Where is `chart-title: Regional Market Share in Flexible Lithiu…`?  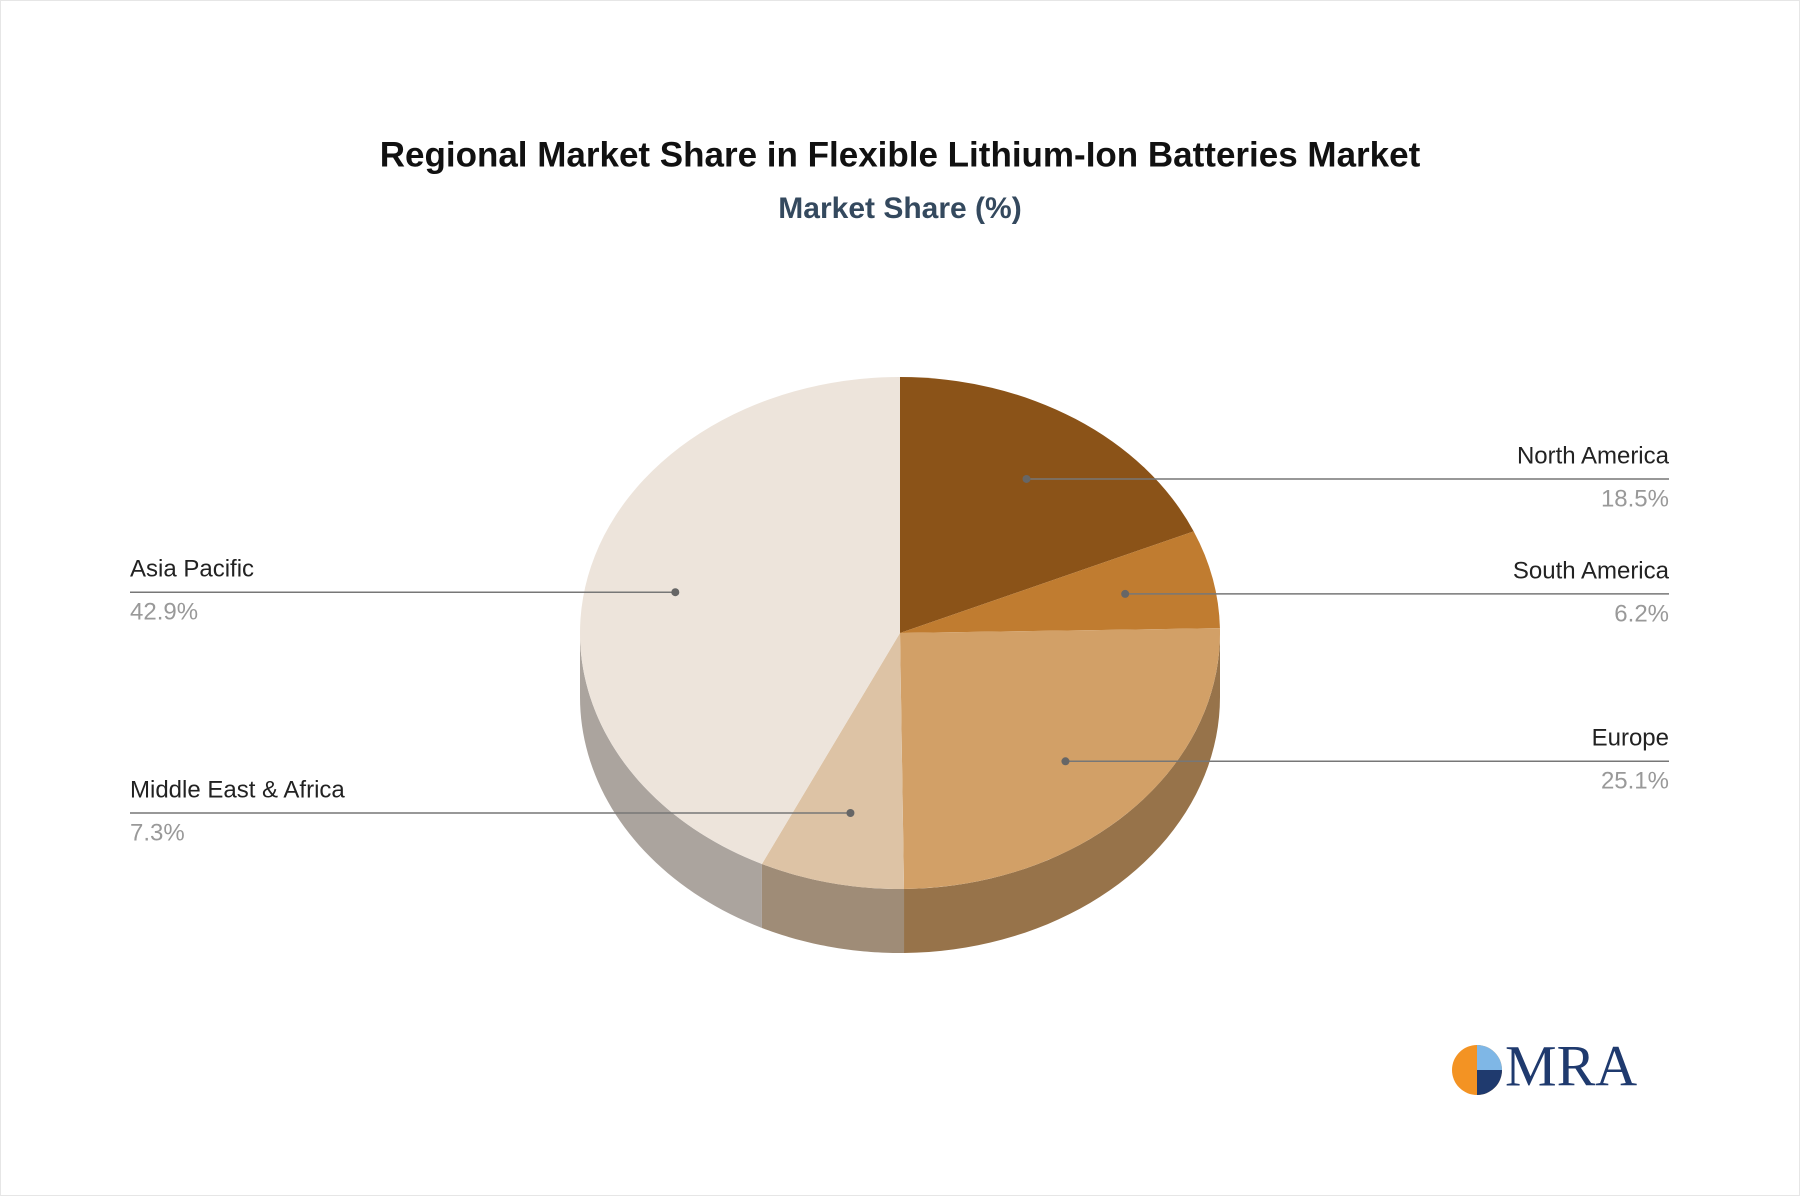
chart-title: Regional Market Share in Flexible Lithiu… is located at coordinates (900, 154).